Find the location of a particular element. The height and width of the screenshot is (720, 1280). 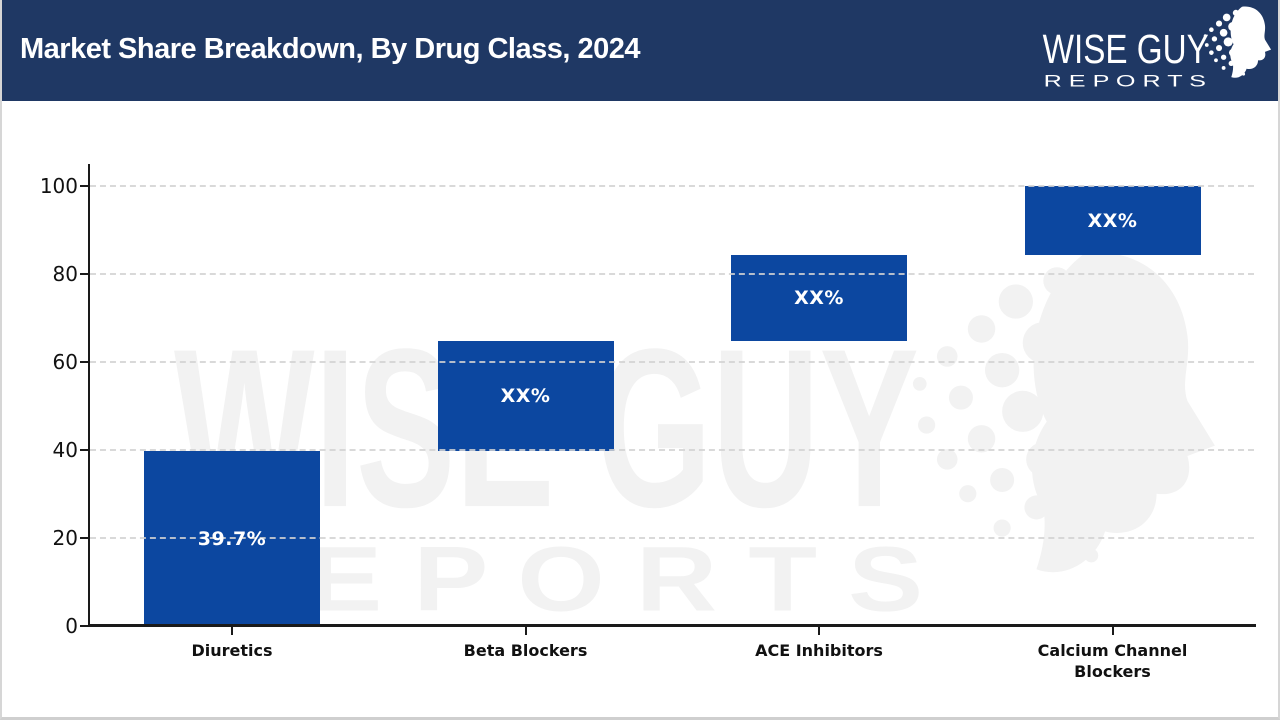

y-tick-label: 60 is located at coordinates (65, 362).